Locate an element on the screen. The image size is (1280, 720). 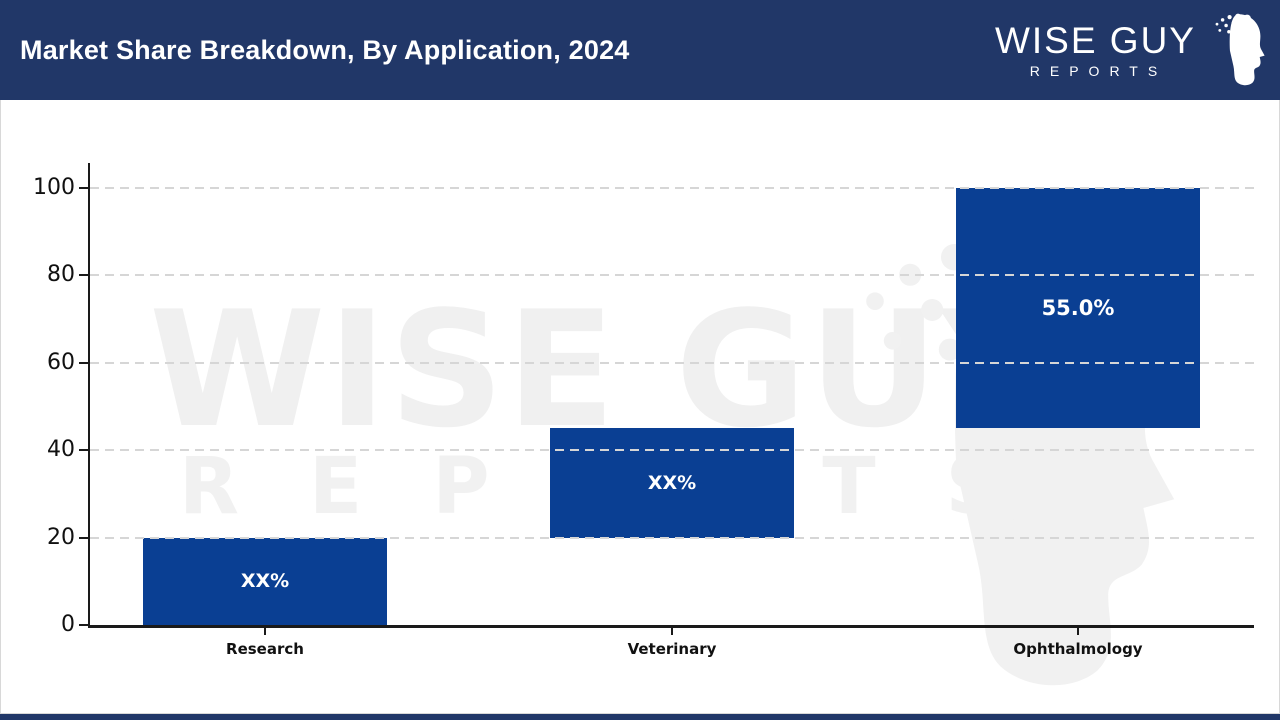
brand-logo: WISE GUY REPORTS is located at coordinates (1130, 50).